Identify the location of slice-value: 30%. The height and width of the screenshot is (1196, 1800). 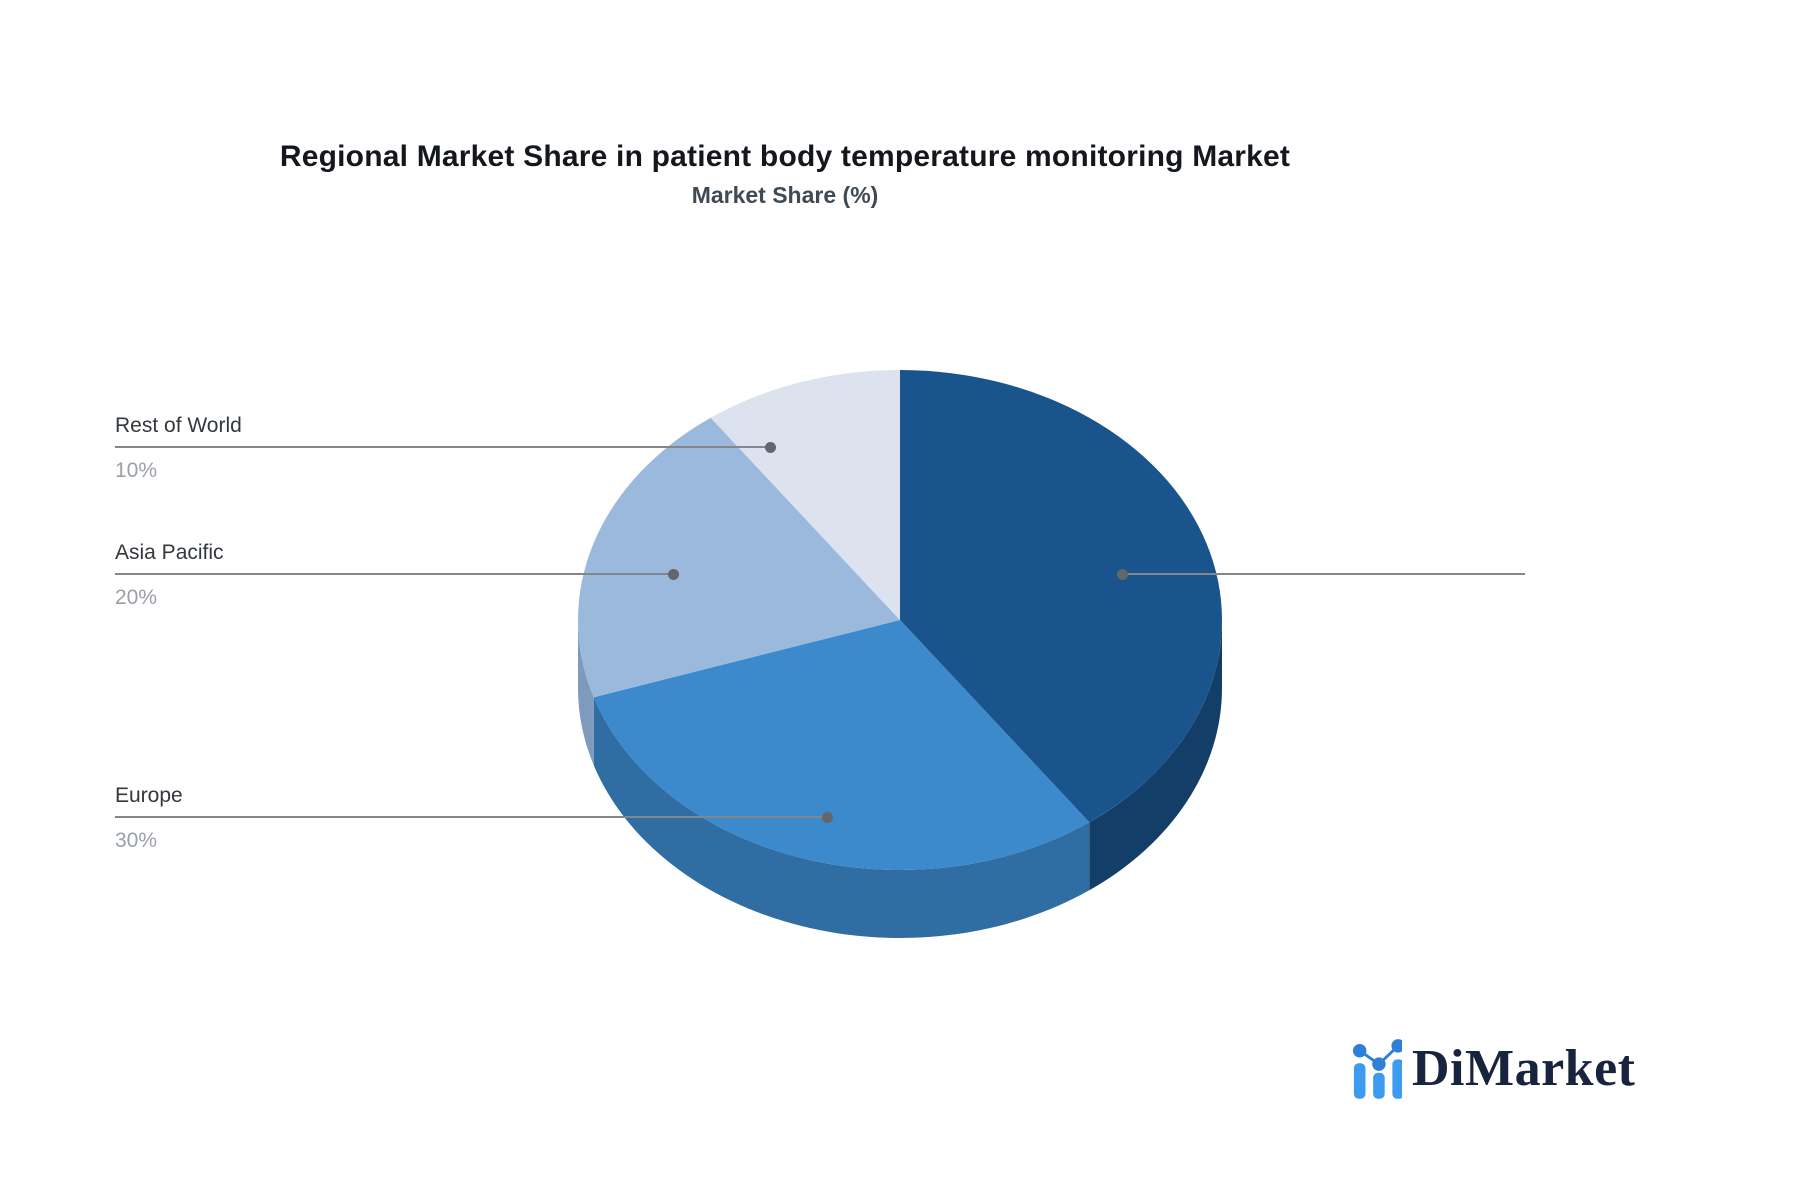
(136, 840).